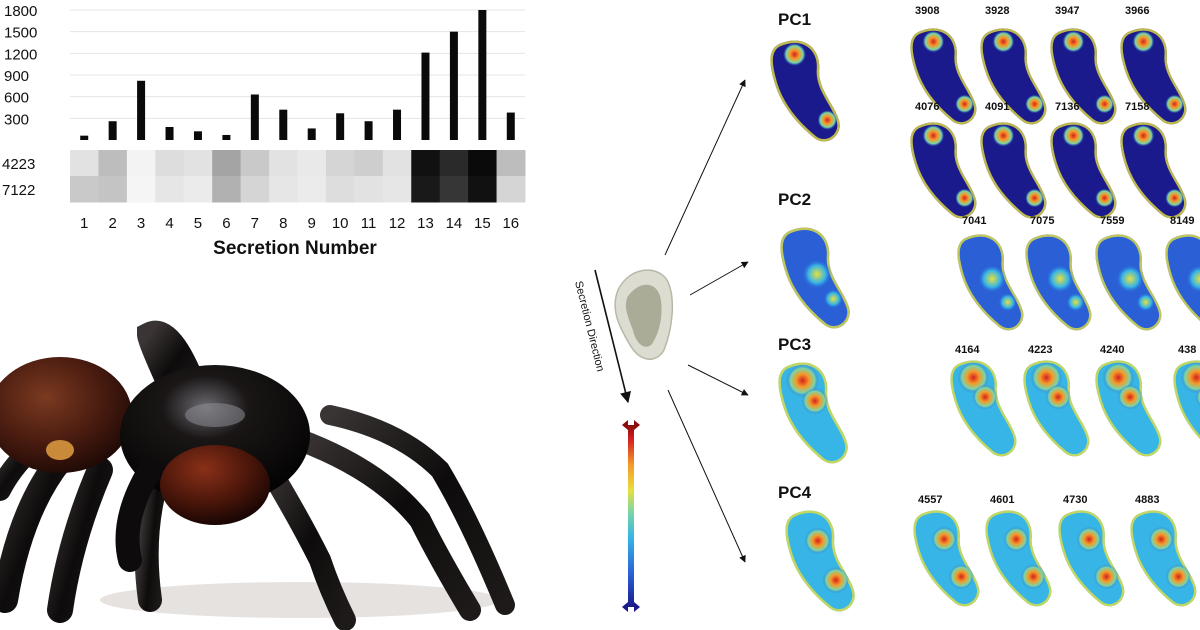 The image size is (1200, 630). What do you see at coordinates (226, 223) in the screenshot?
I see `x-tick-label: 6` at bounding box center [226, 223].